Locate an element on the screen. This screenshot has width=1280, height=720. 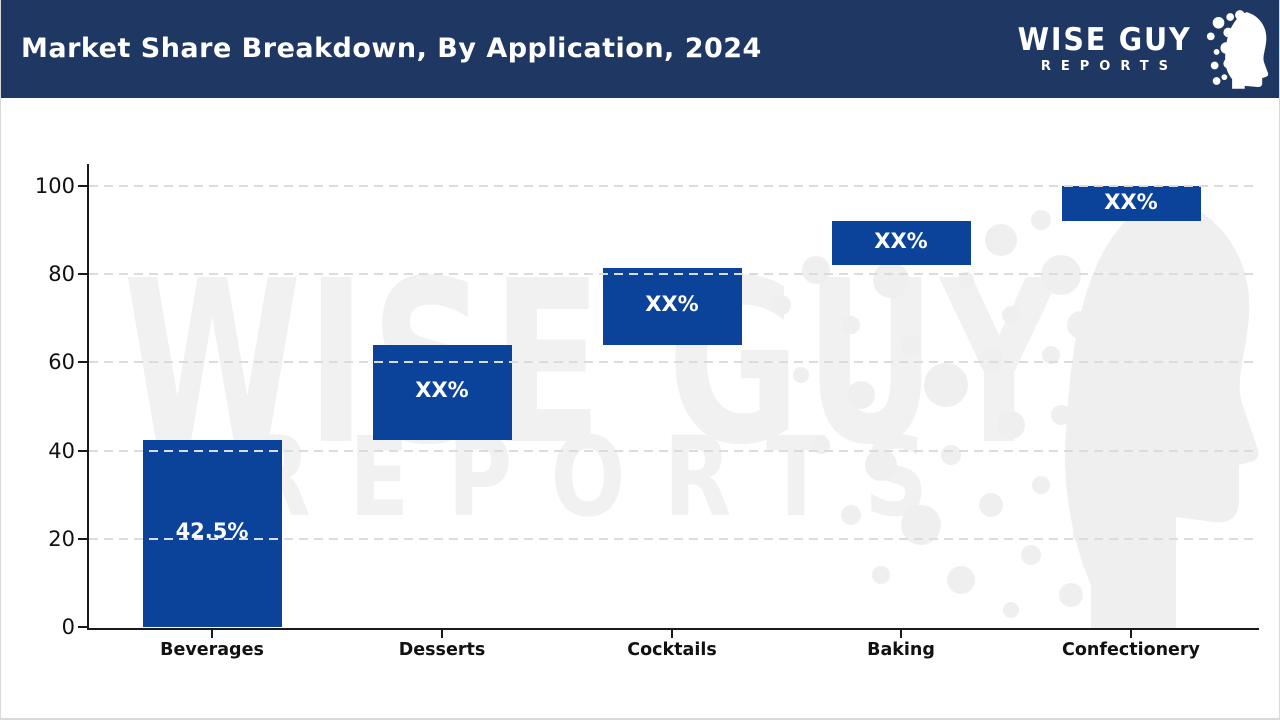
y-tick-label: 100 is located at coordinates (54, 186).